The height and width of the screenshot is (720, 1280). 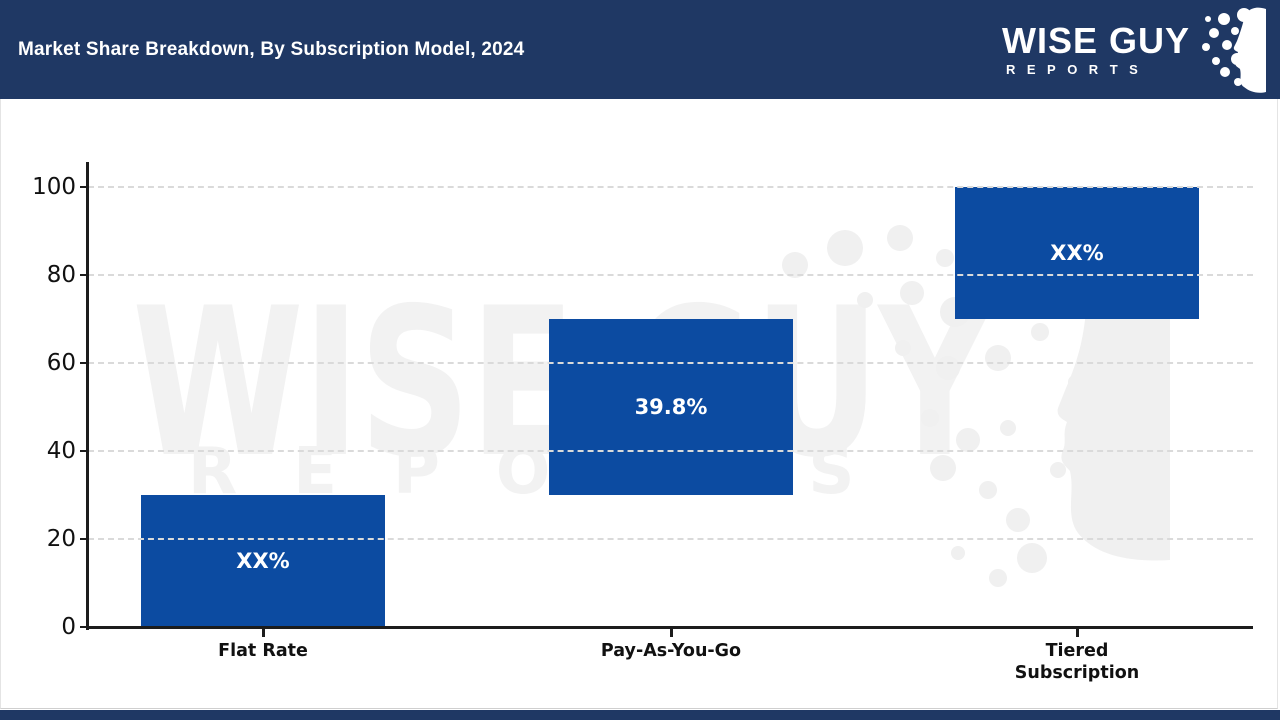 What do you see at coordinates (1095, 40) in the screenshot?
I see `logo-wordmark: WISE GUY` at bounding box center [1095, 40].